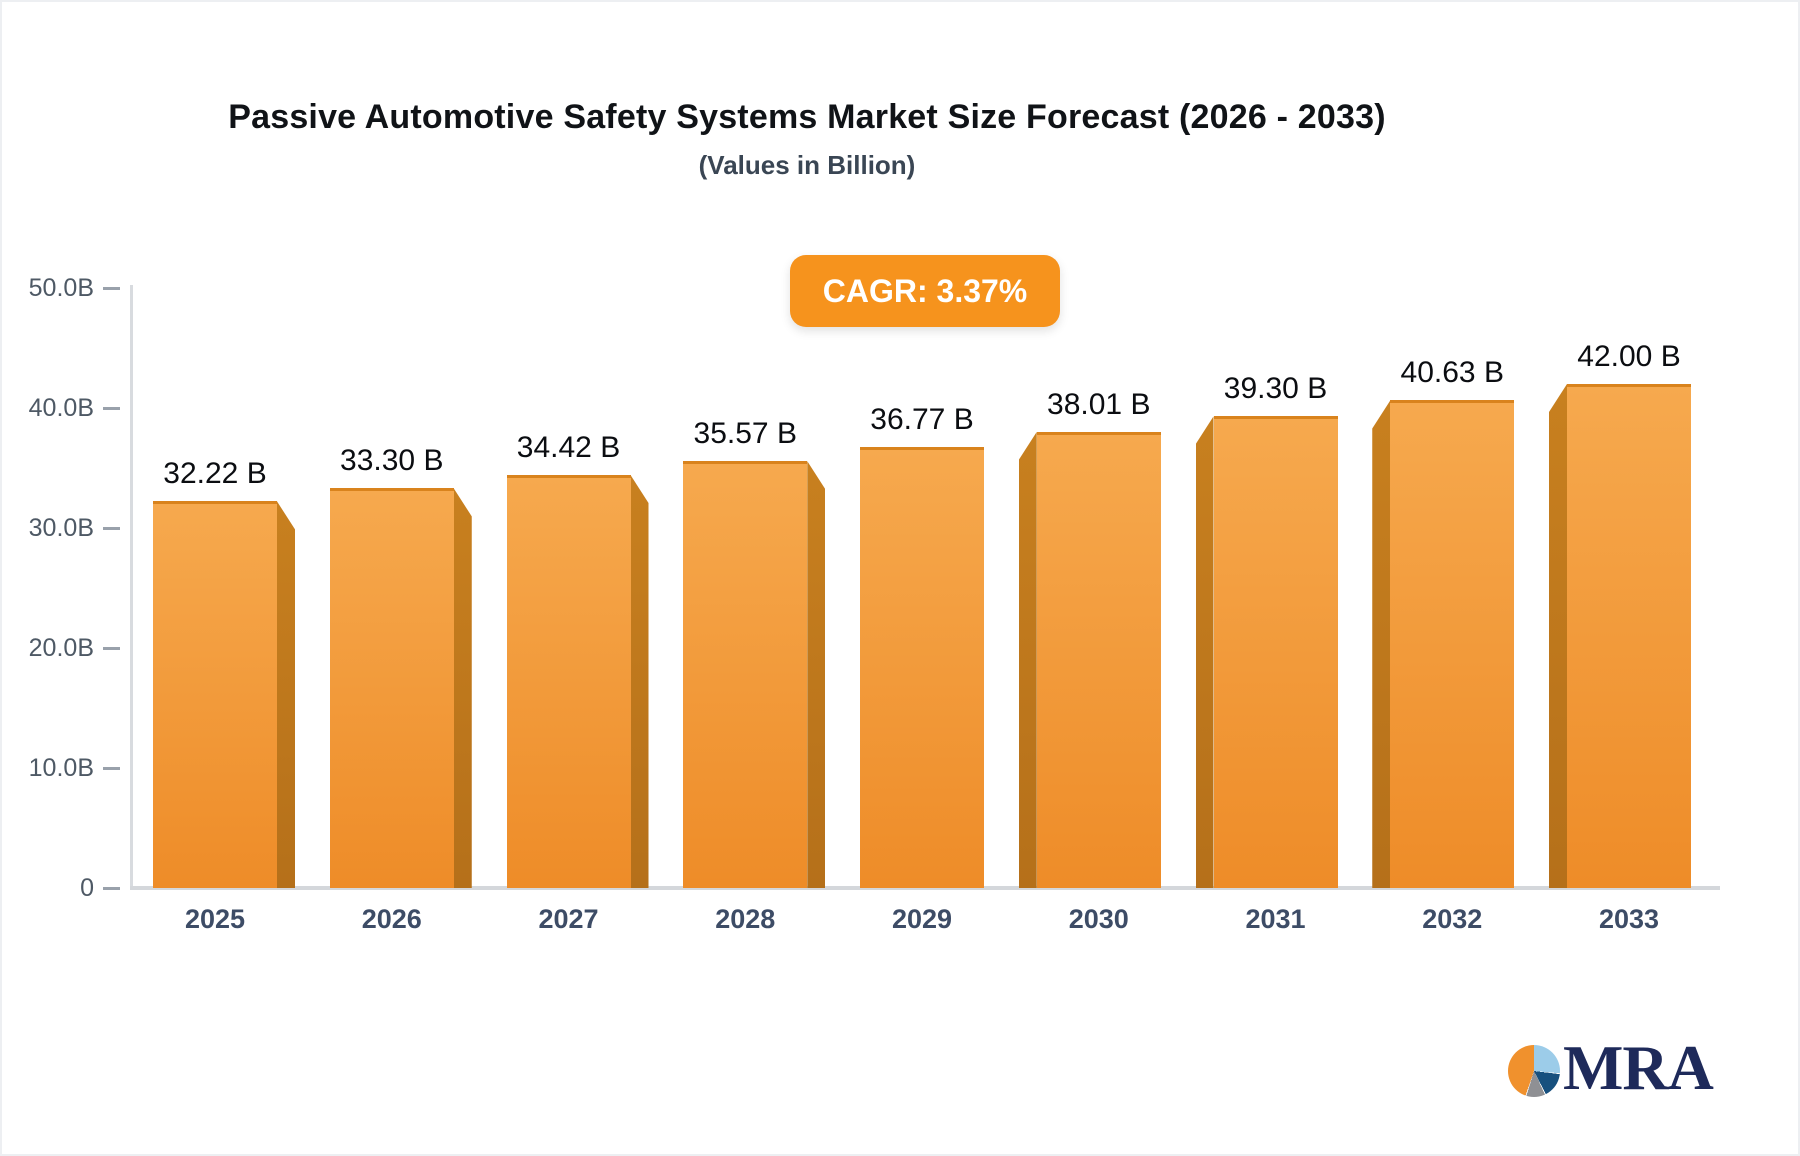 The image size is (1800, 1156). Describe the element at coordinates (577, 468) in the screenshot. I see `bar-group-2027: 34.42 B 2027` at that location.